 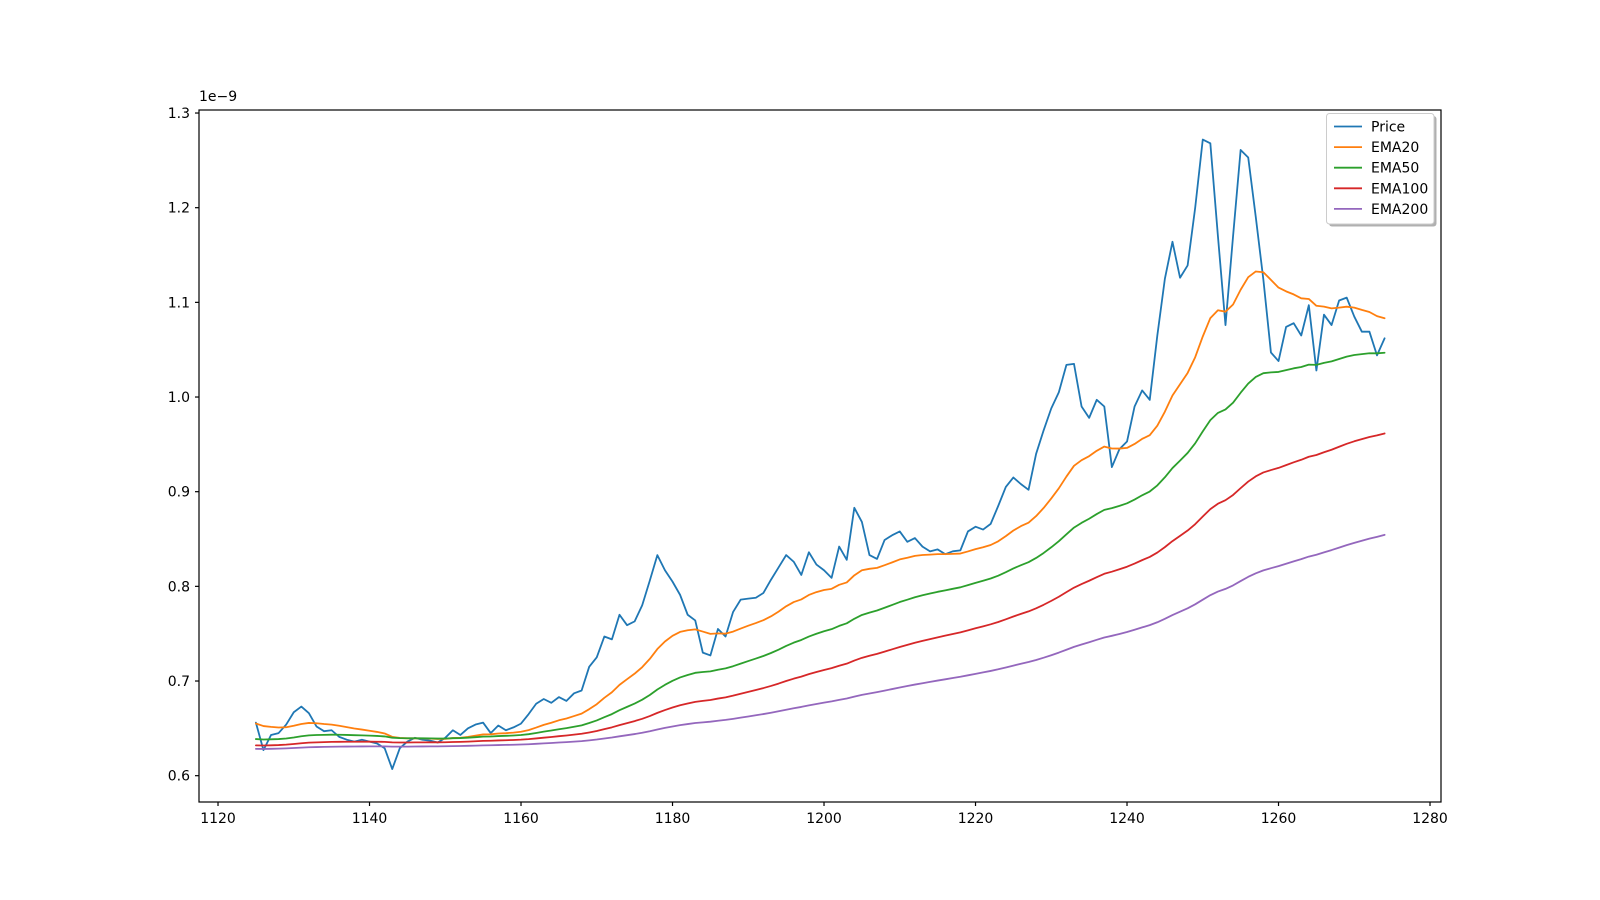 I want to click on y-tick-label: 0.7, so click(x=179, y=682).